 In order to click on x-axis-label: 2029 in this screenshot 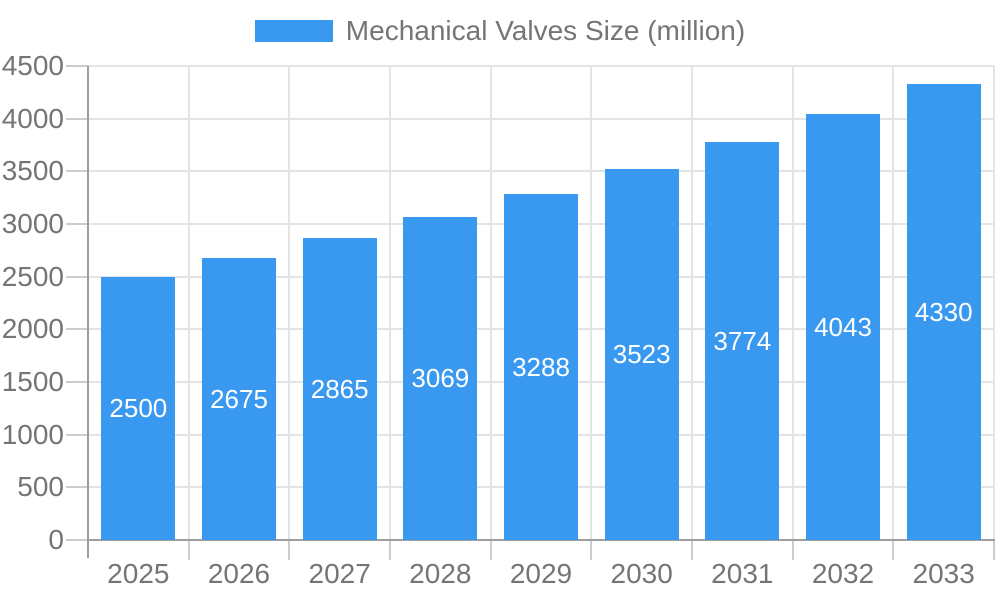, I will do `click(541, 573)`.